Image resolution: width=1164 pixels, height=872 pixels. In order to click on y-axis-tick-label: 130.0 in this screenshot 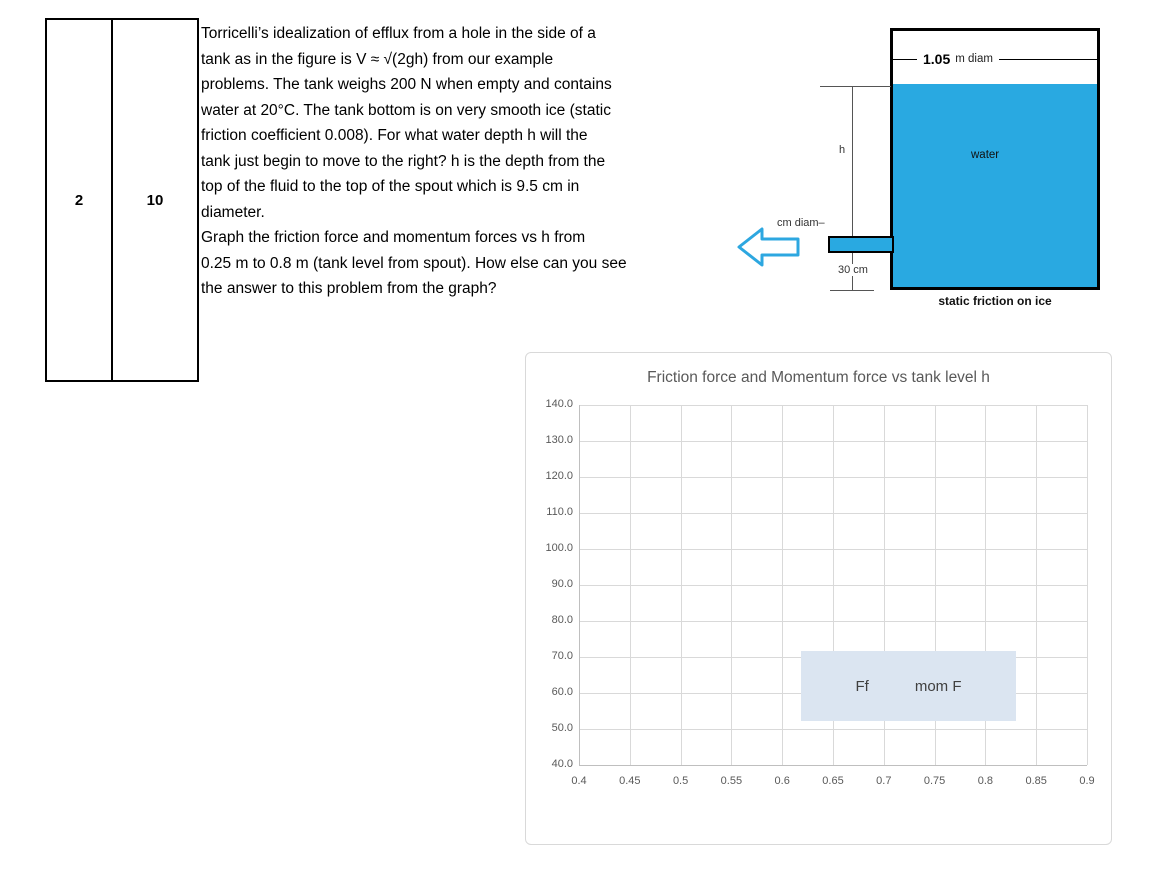, I will do `click(559, 440)`.